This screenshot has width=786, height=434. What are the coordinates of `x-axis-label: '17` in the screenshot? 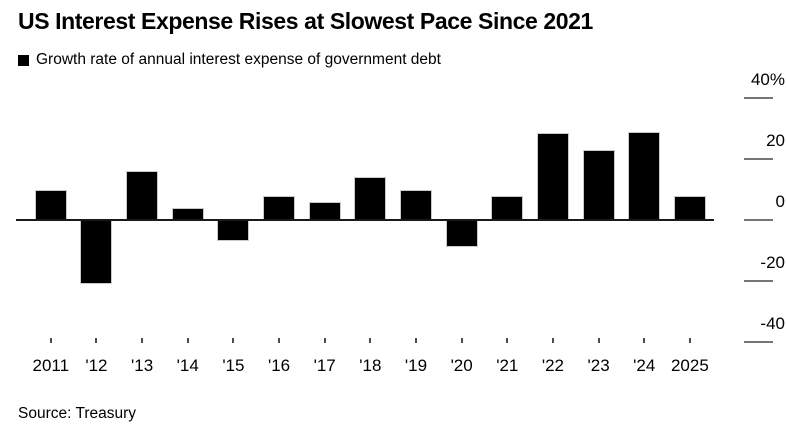 It's located at (324, 365).